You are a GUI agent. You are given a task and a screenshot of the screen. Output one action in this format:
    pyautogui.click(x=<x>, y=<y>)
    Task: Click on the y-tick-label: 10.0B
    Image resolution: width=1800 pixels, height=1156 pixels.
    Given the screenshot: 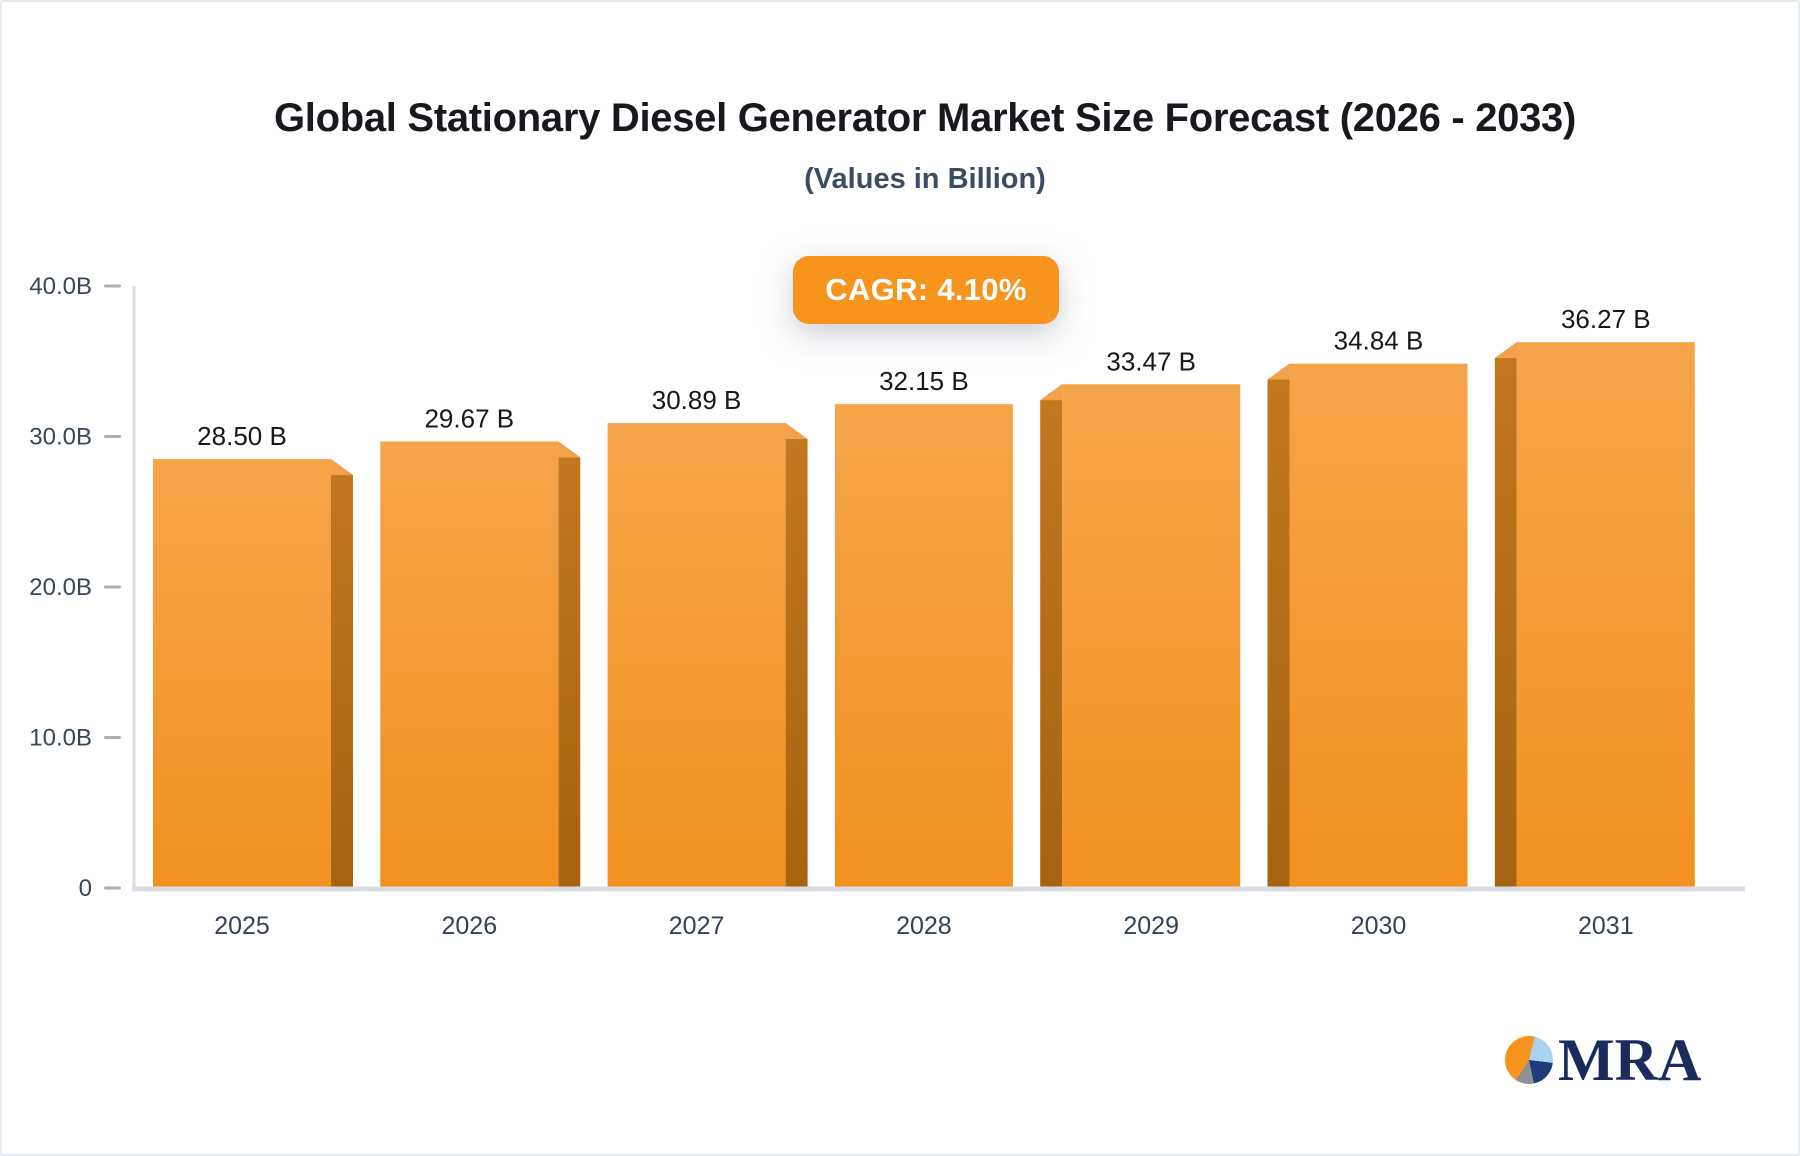 What is the action you would take?
    pyautogui.click(x=60, y=738)
    